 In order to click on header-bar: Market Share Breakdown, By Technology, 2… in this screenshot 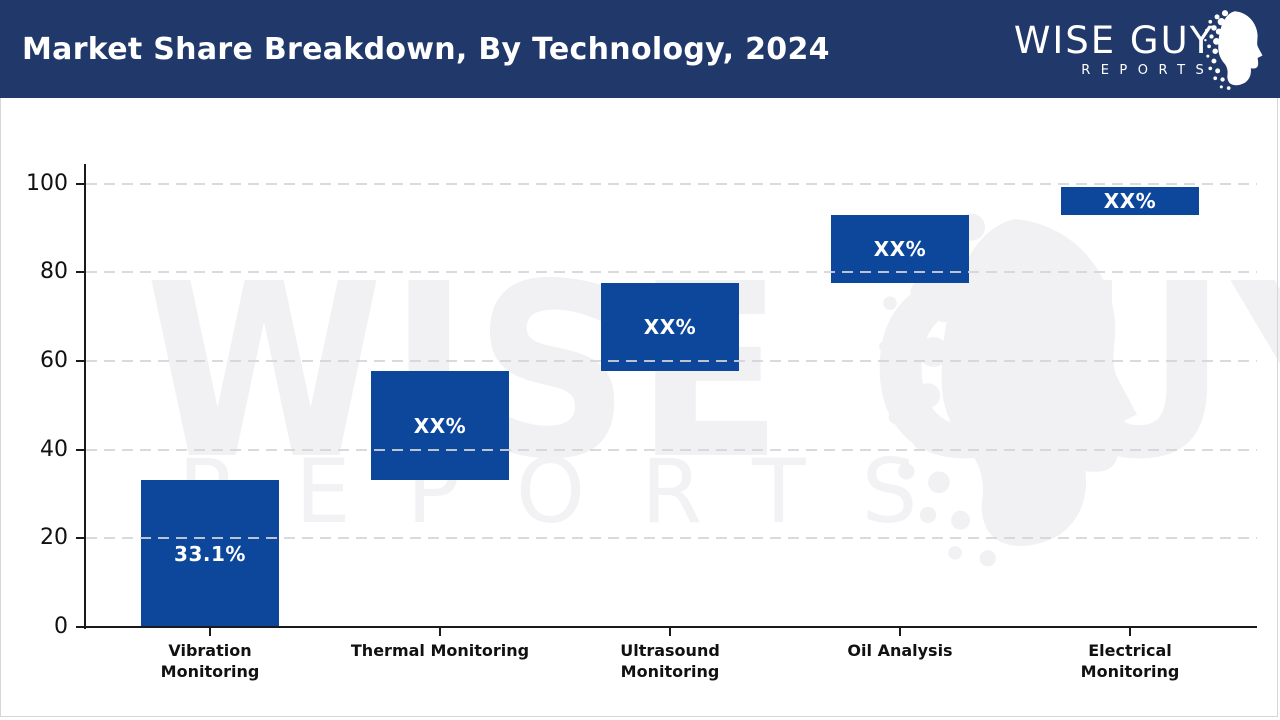, I will do `click(640, 49)`.